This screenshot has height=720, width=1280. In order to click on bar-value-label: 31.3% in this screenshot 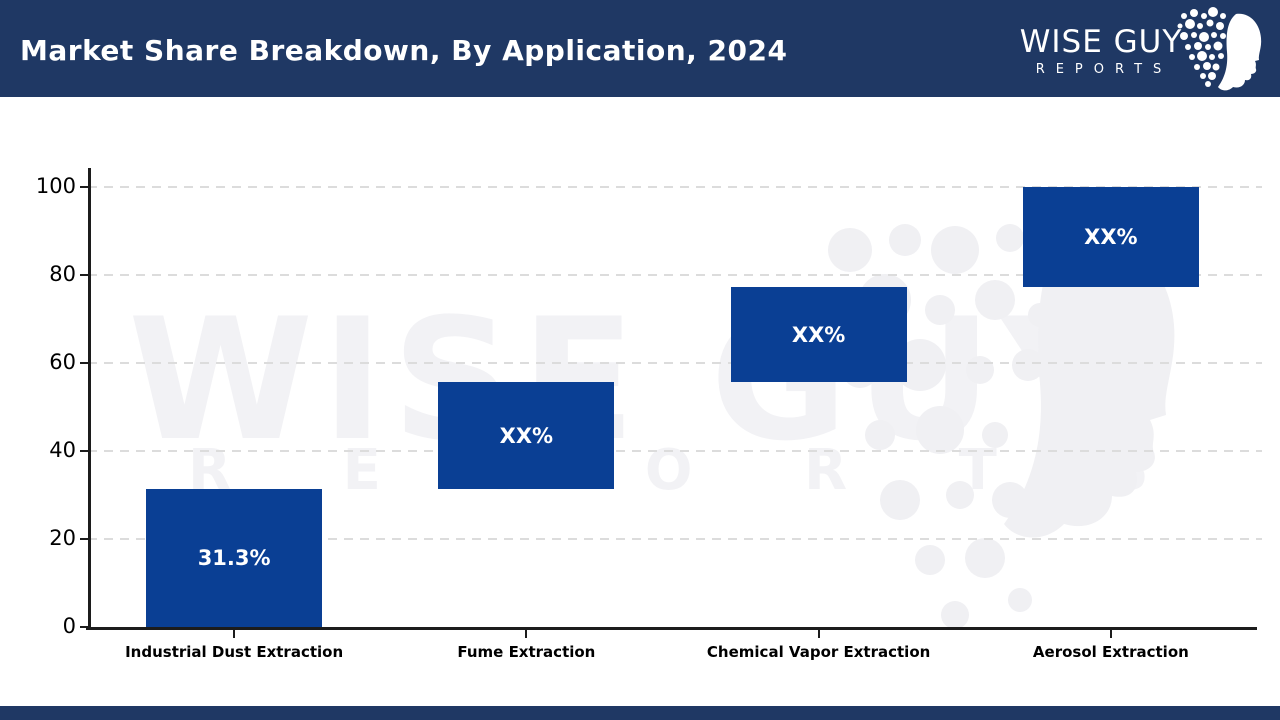, I will do `click(234, 558)`.